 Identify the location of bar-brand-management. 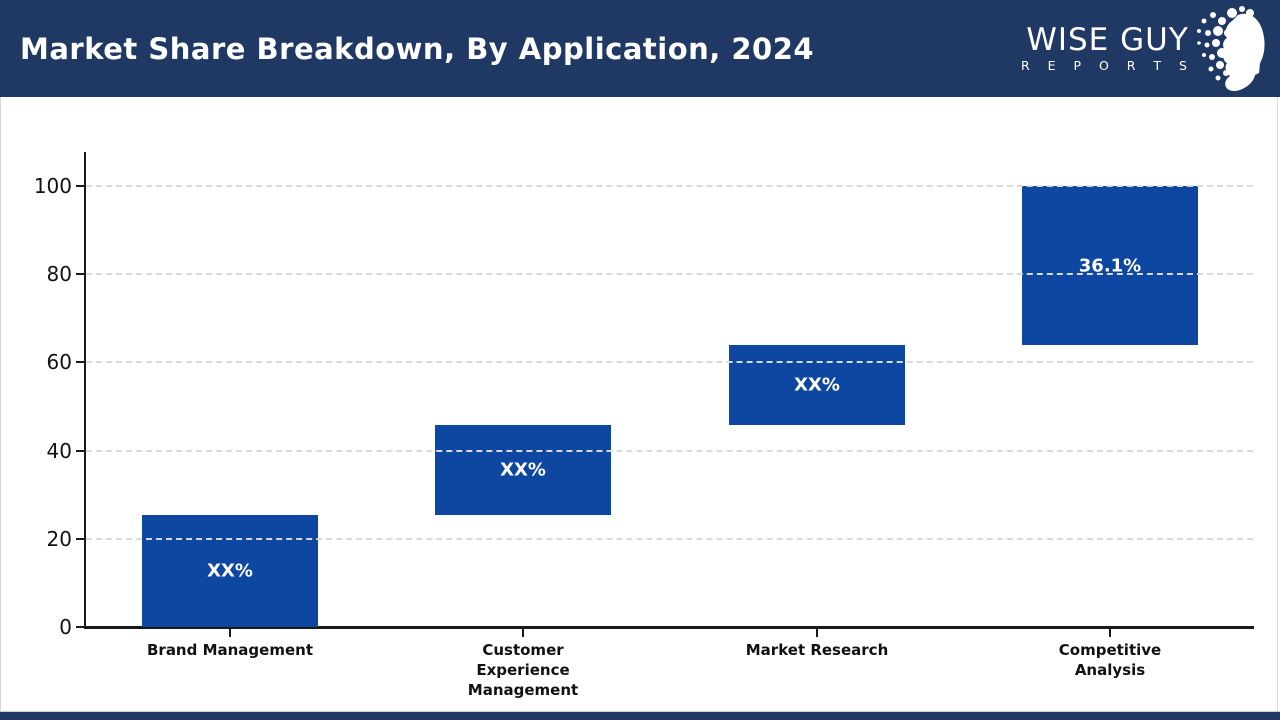
(230, 570).